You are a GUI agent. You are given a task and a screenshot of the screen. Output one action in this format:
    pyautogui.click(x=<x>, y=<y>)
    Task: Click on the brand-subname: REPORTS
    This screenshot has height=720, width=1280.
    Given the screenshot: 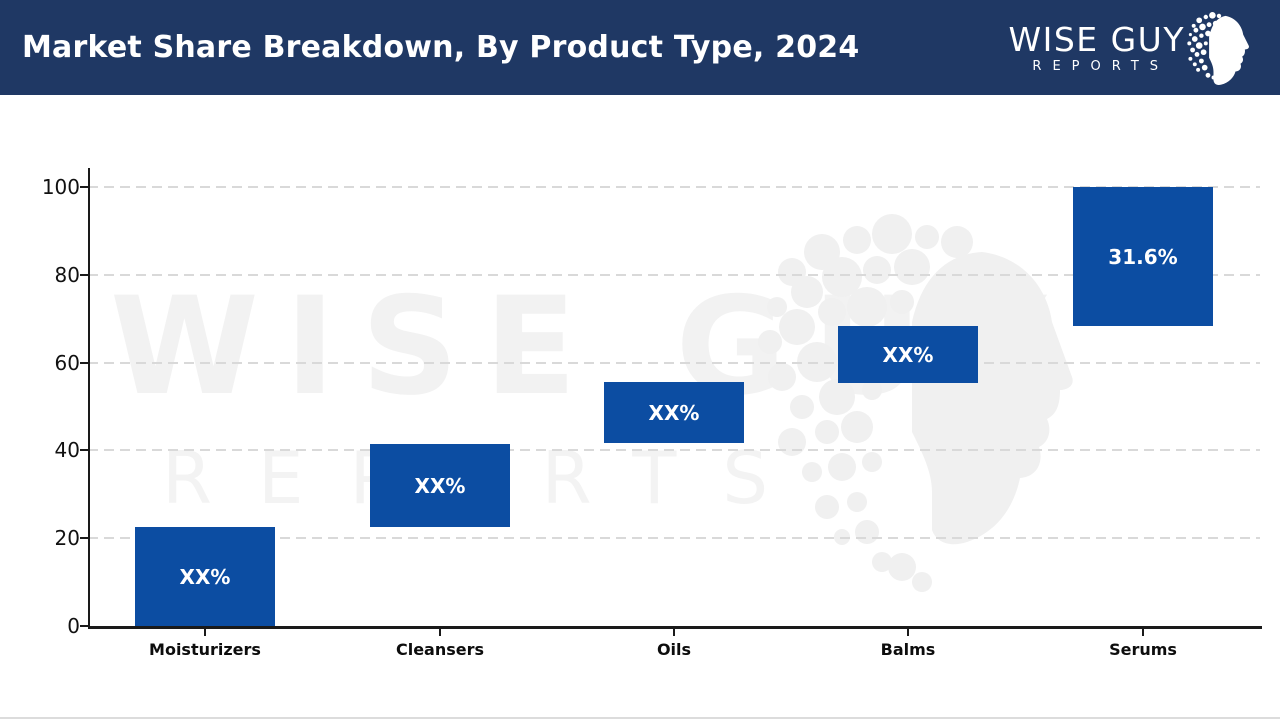 What is the action you would take?
    pyautogui.click(x=1101, y=66)
    